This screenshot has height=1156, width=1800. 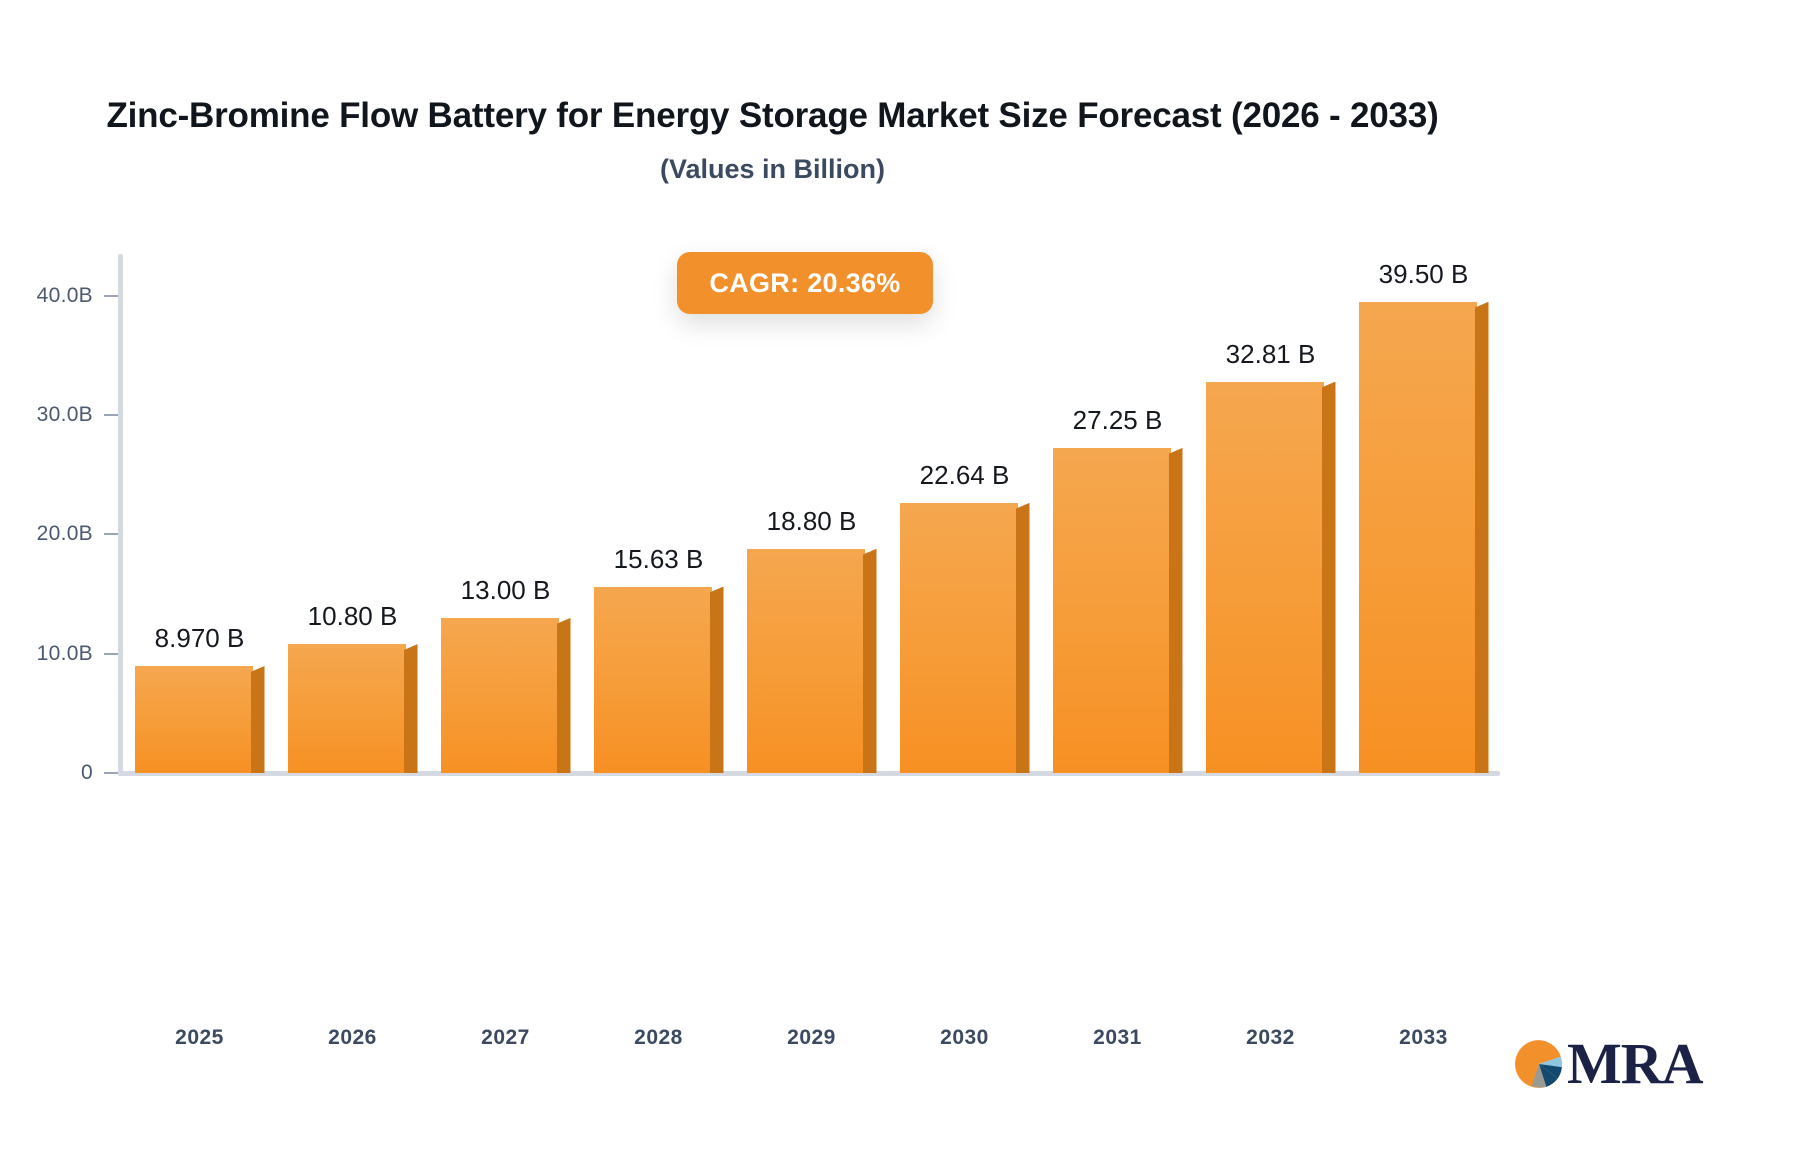 I want to click on bar-slot: 22.64 B, so click(x=964, y=504).